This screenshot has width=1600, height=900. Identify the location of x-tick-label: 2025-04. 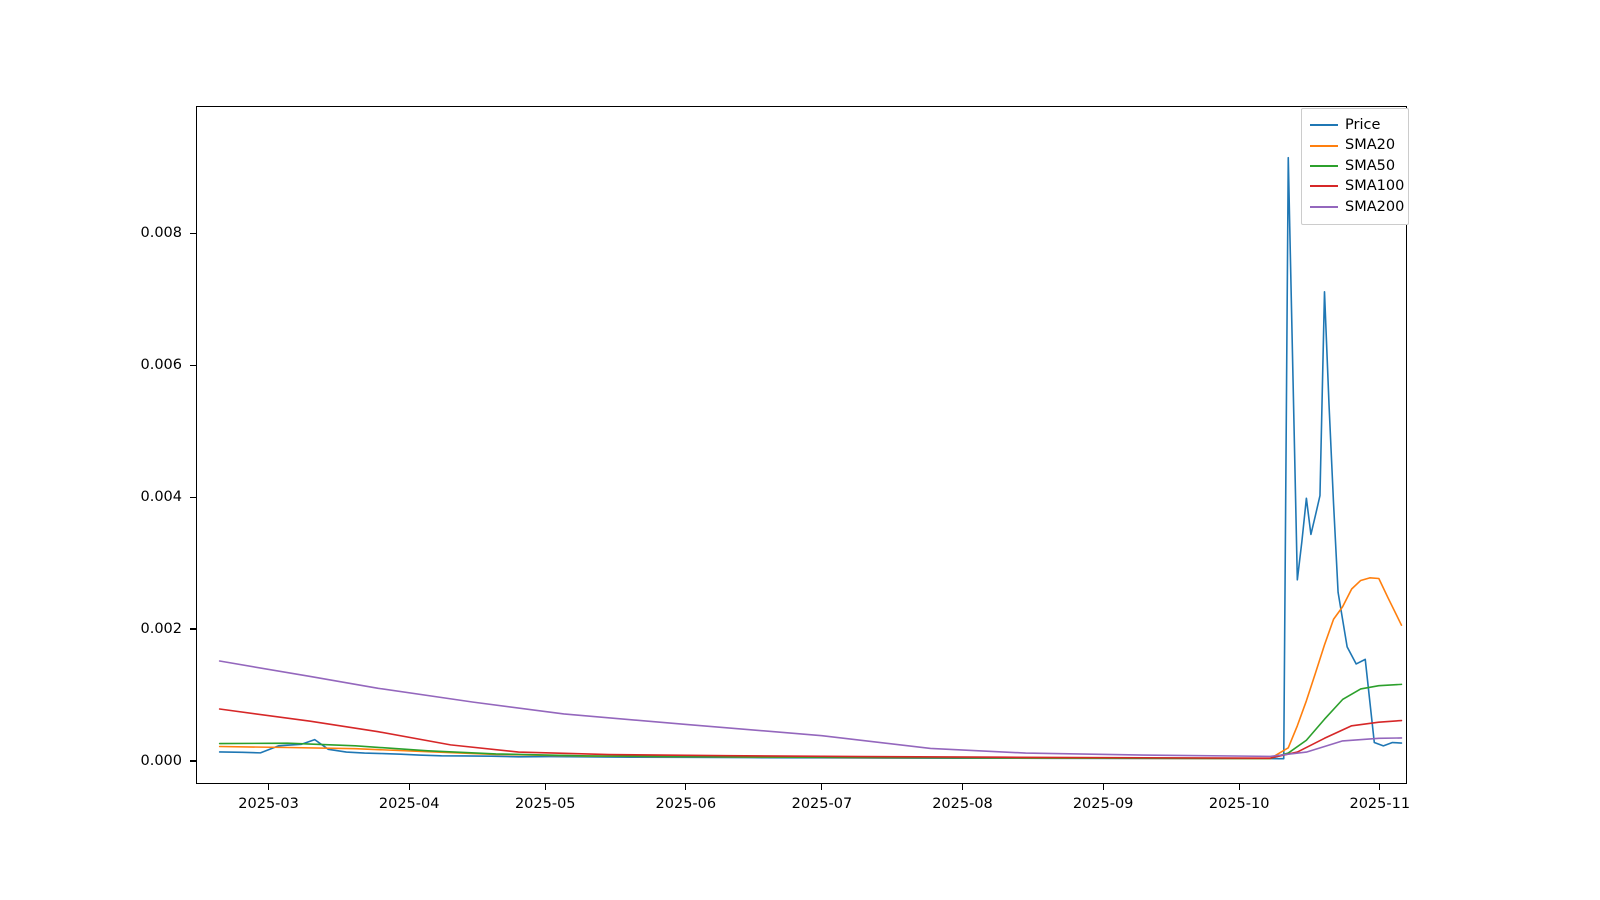
(409, 804).